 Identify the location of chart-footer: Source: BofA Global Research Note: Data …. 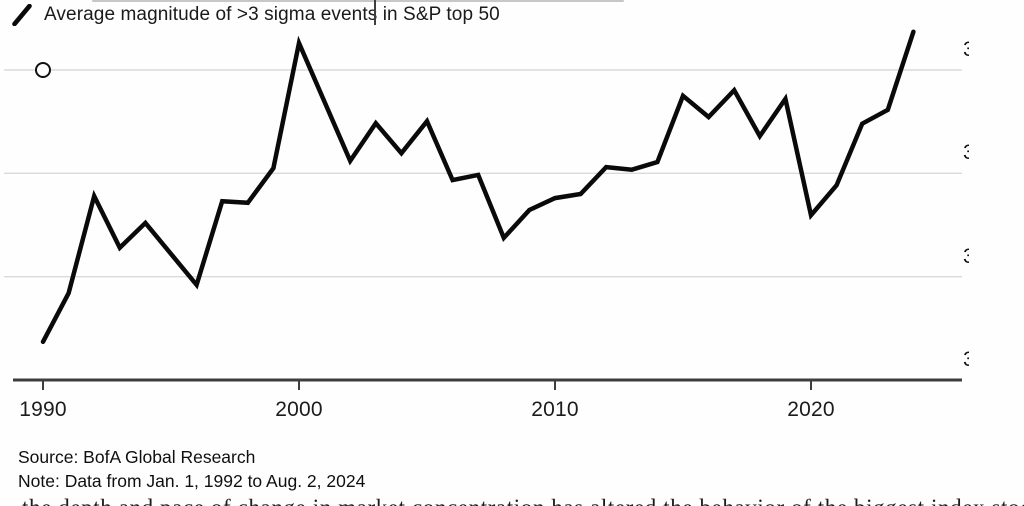
(191, 469).